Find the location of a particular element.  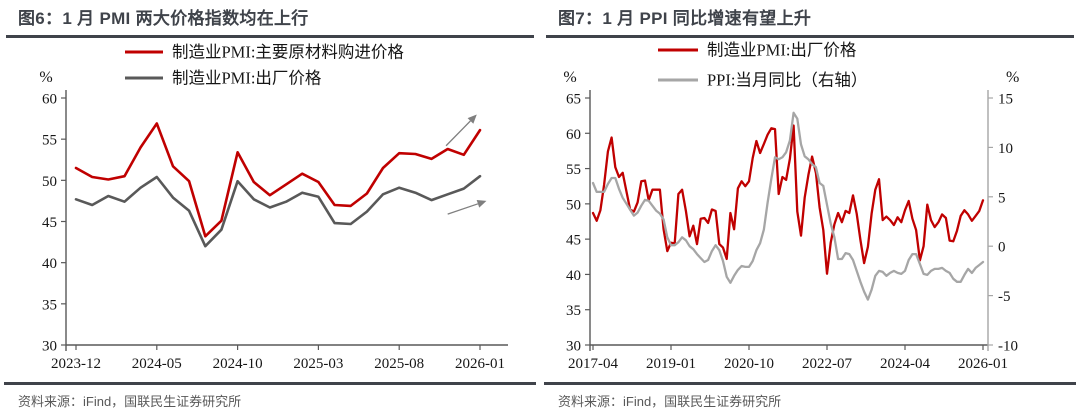

right-y-tick-label: -10 is located at coordinates (1008, 347).